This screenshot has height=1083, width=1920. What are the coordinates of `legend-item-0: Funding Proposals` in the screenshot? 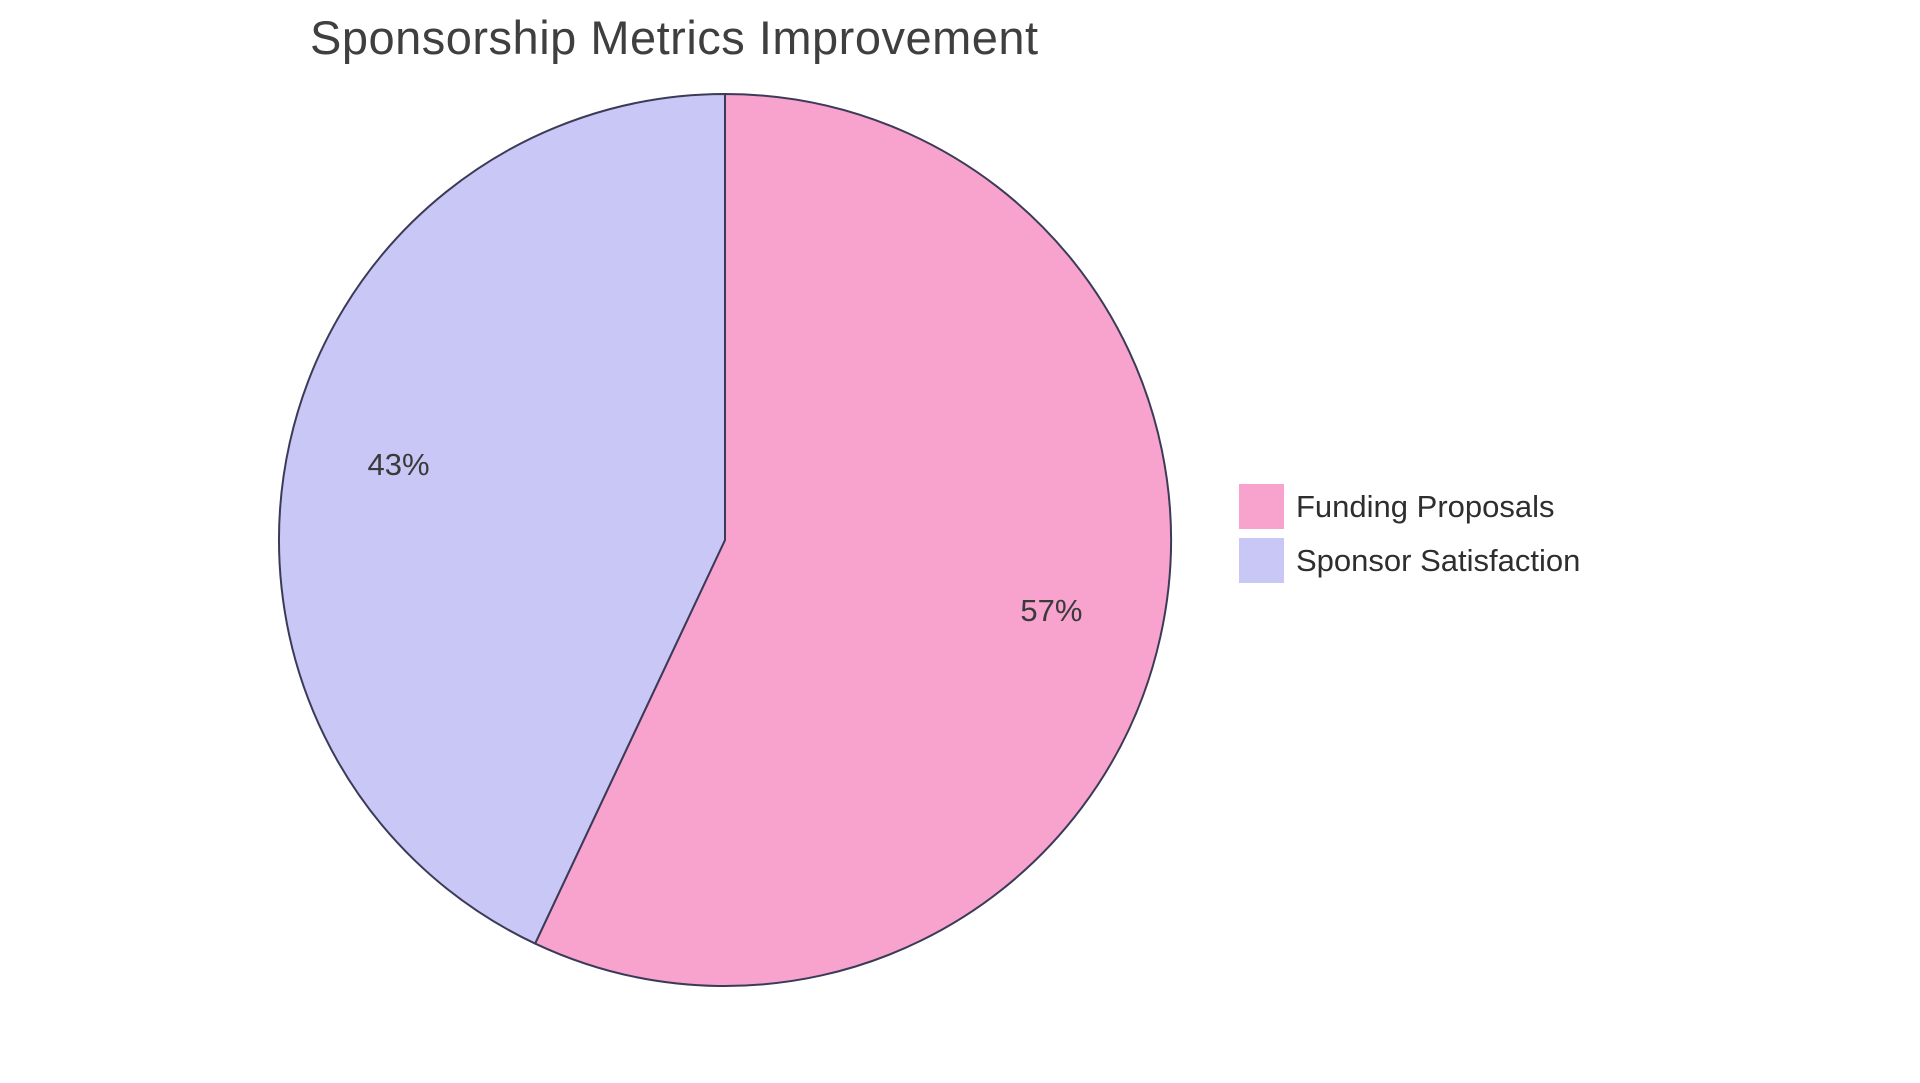 It's located at (1409, 506).